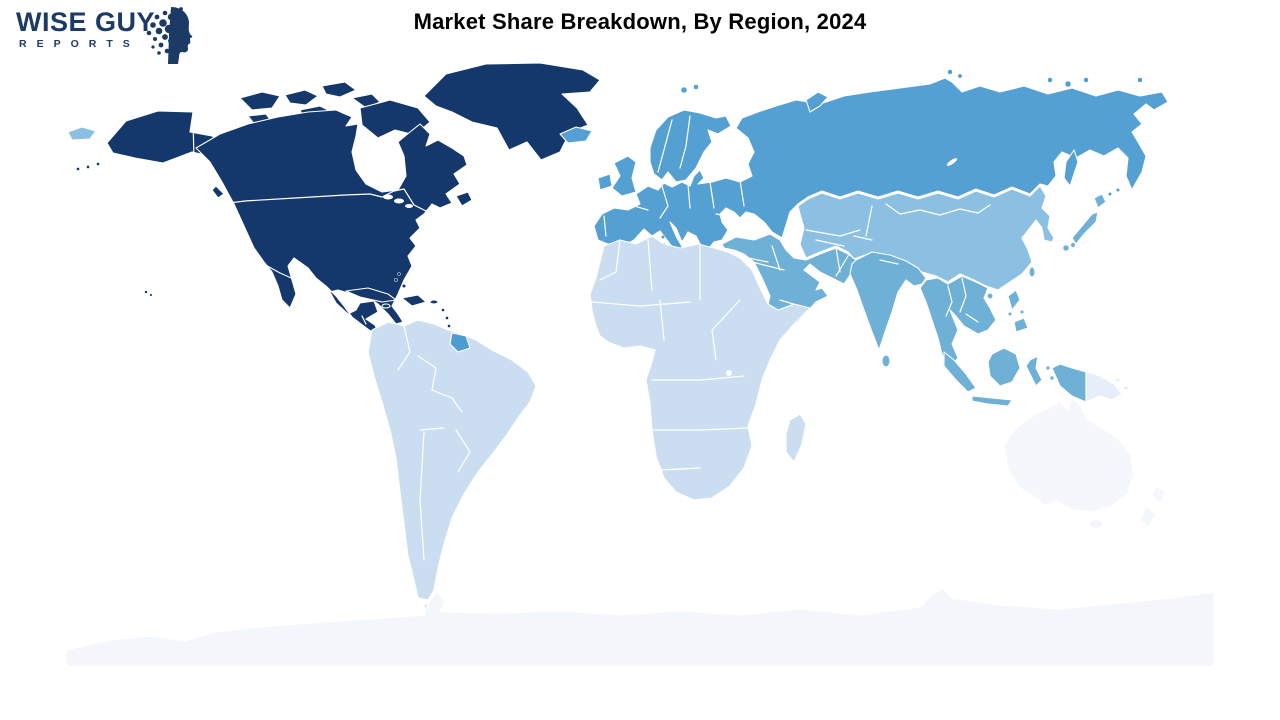 The height and width of the screenshot is (720, 1280). I want to click on europe-borders, so click(674, 176).